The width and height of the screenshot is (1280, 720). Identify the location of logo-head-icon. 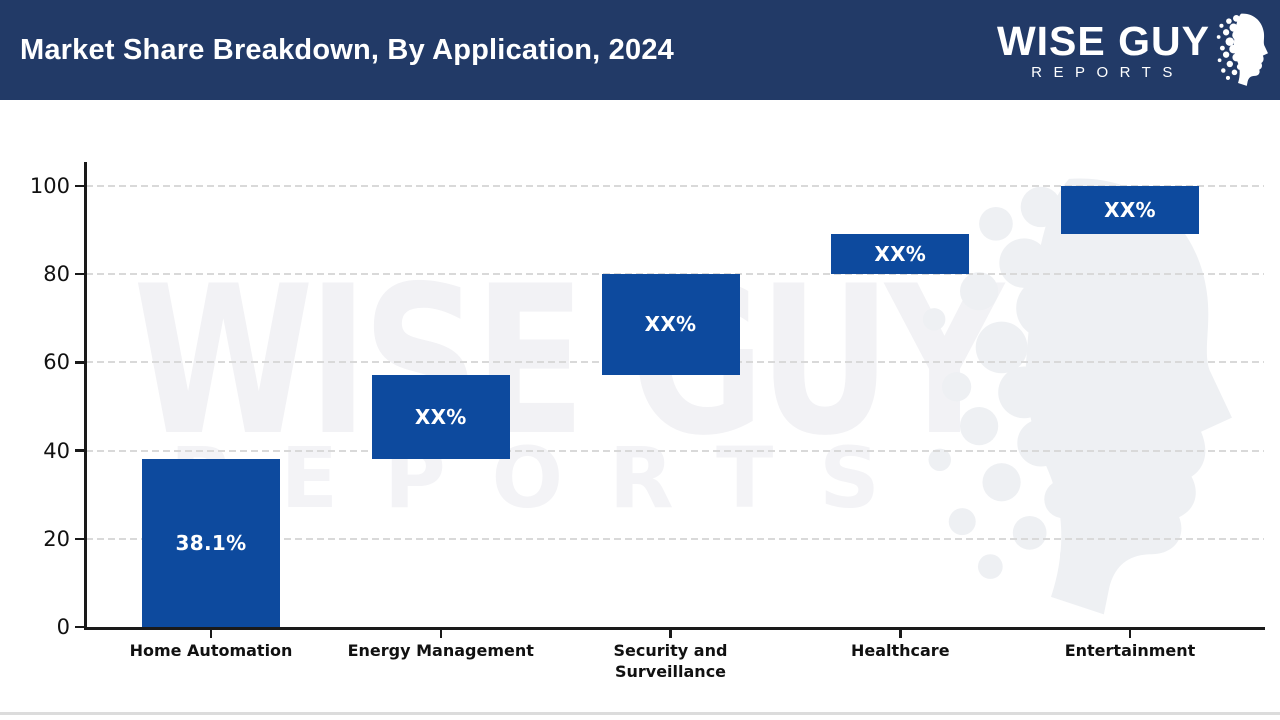
(1241, 50).